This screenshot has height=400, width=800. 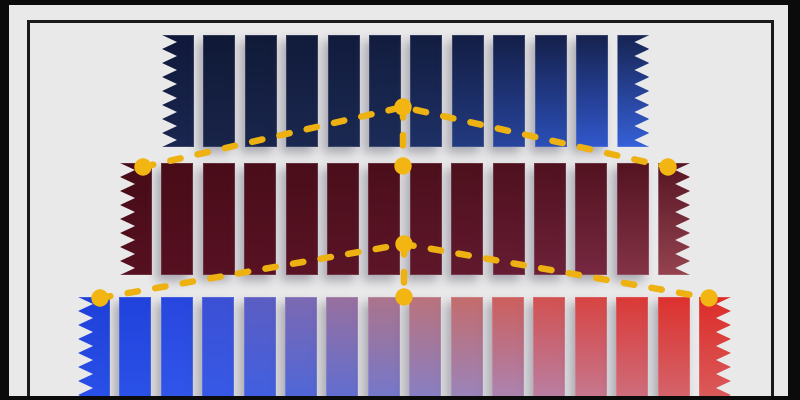 I want to click on bezel-bottom, so click(x=400, y=398).